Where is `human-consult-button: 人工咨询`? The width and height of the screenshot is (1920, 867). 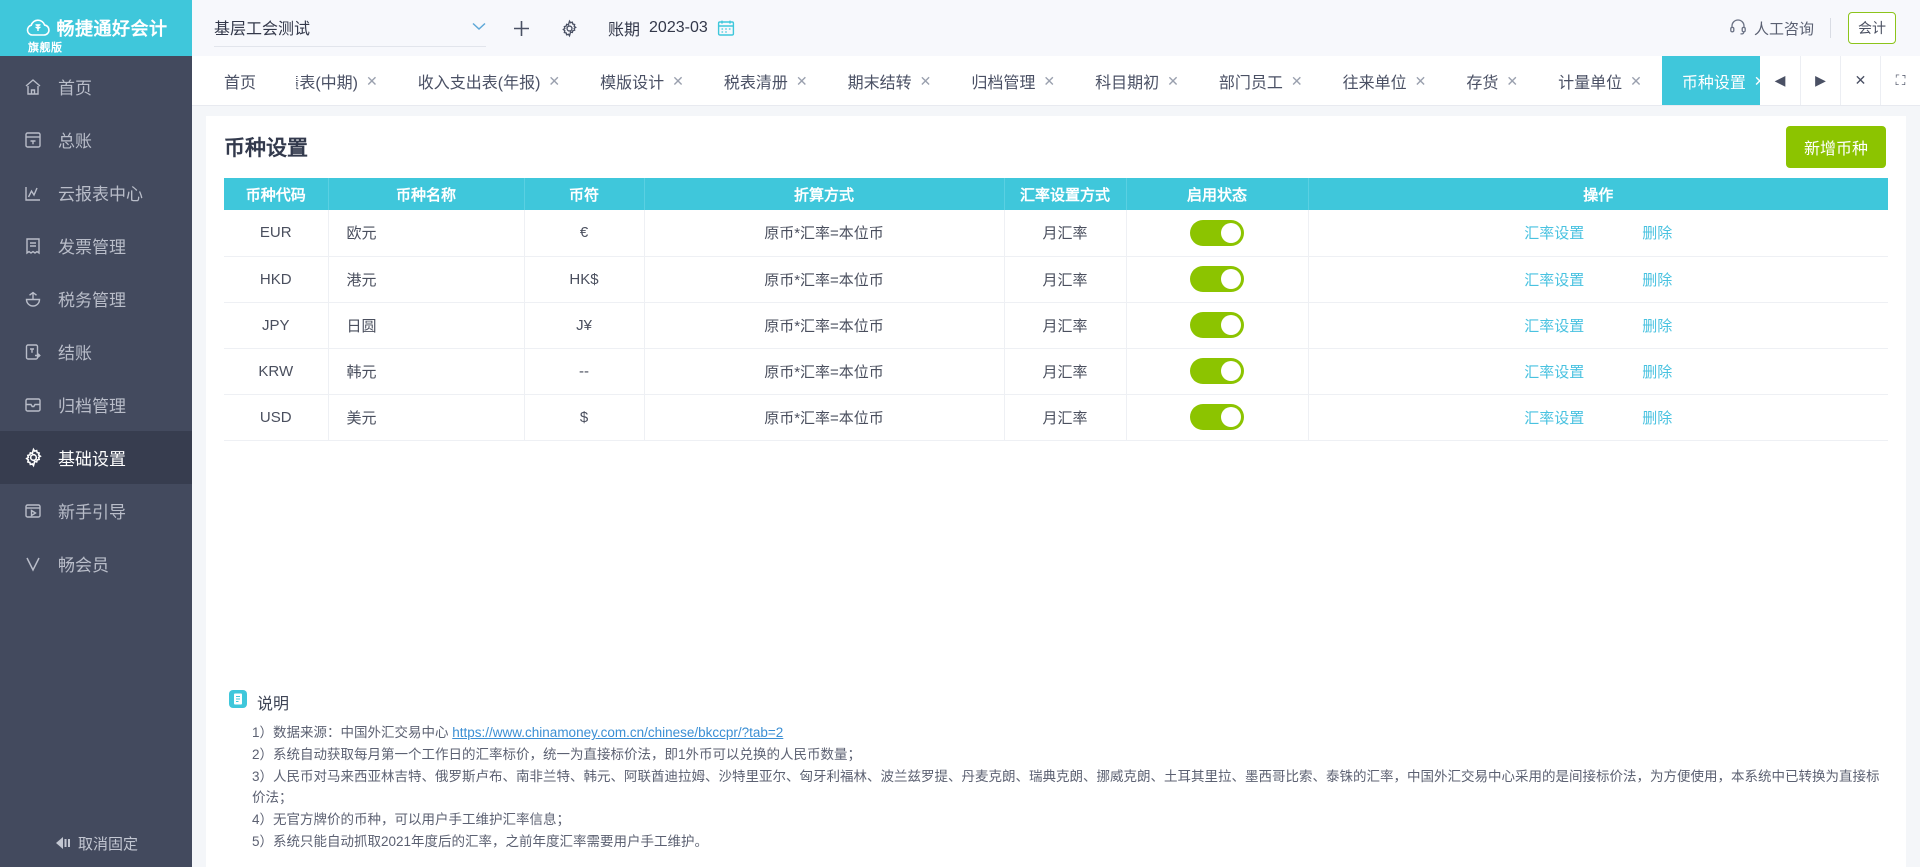
human-consult-button: 人工咨询 is located at coordinates (1779, 28).